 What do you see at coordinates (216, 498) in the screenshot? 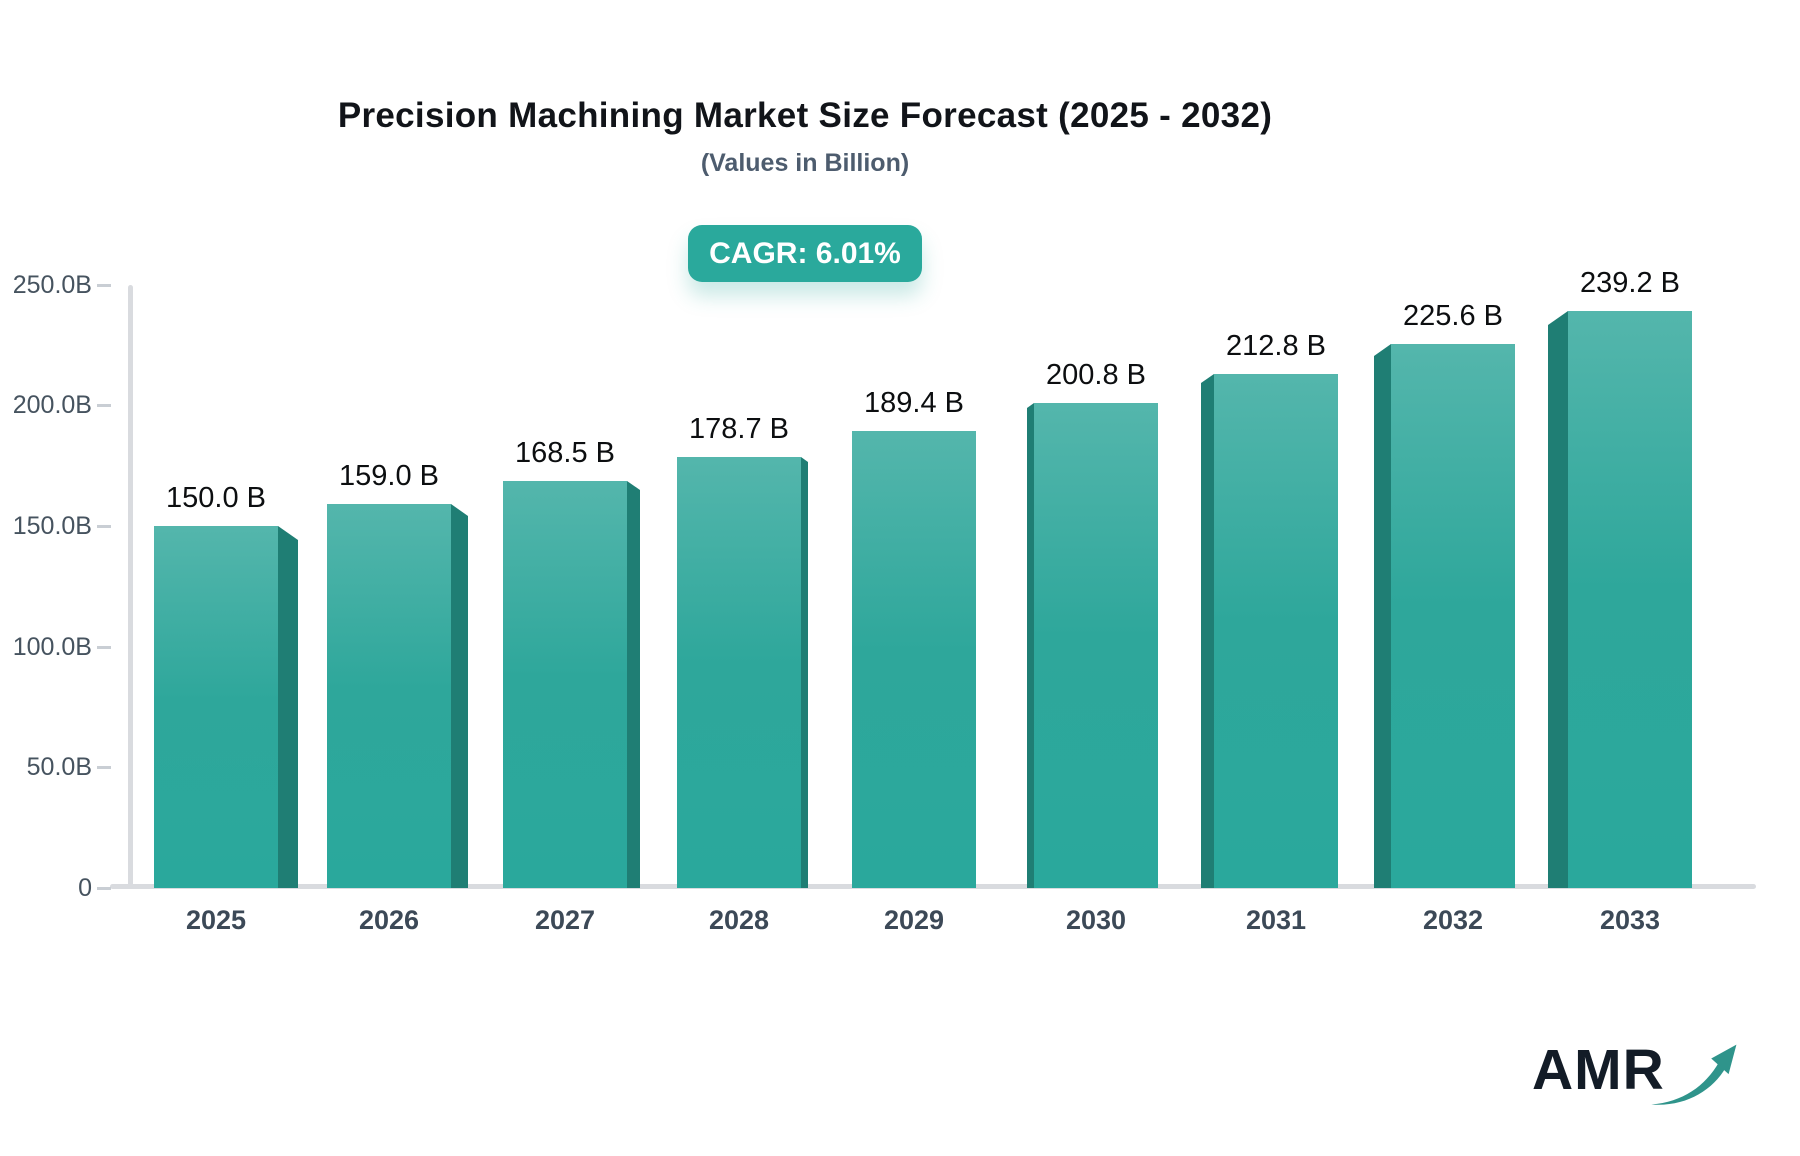
I see `bar-value-label: 150.0 B` at bounding box center [216, 498].